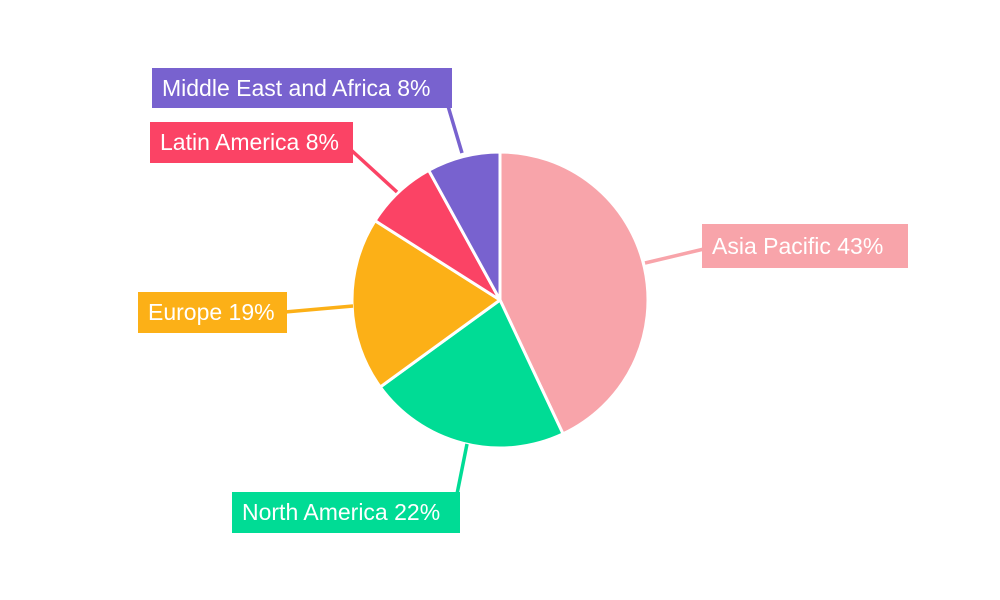  I want to click on callout-text: Europe 19%, so click(211, 312).